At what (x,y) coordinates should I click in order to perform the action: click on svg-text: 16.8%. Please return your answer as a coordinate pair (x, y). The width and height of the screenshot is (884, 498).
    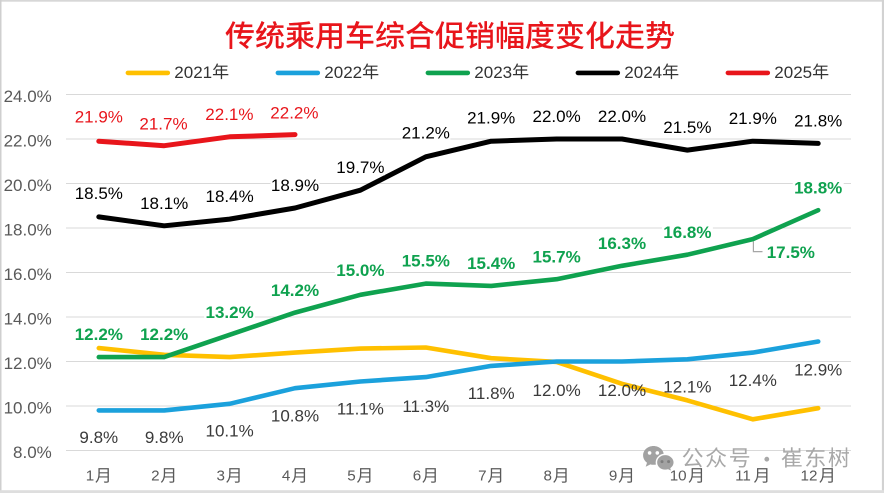
    Looking at the image, I should click on (687, 232).